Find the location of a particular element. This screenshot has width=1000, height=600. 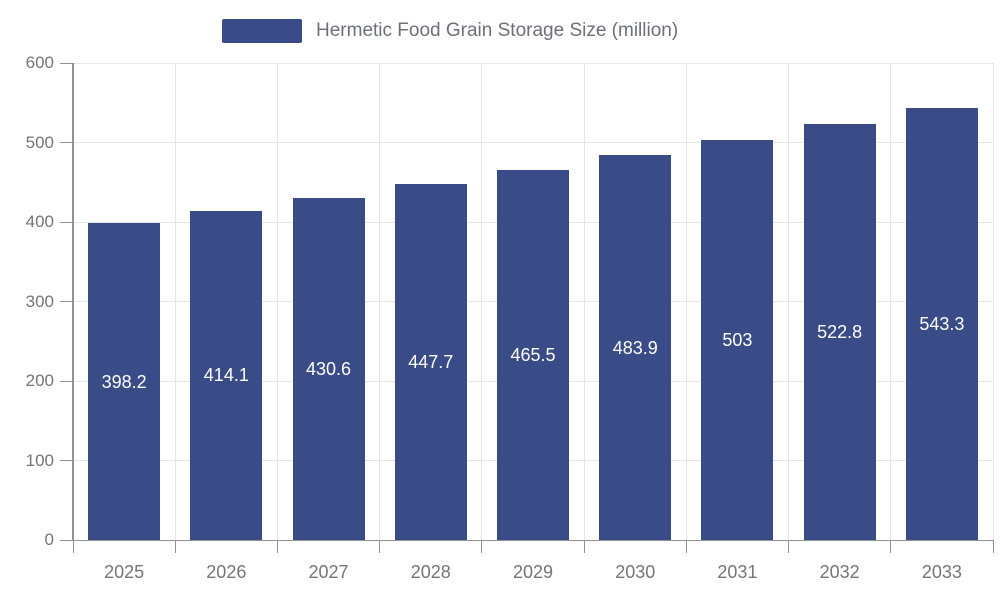

x-axis-label: 2025 is located at coordinates (124, 572).